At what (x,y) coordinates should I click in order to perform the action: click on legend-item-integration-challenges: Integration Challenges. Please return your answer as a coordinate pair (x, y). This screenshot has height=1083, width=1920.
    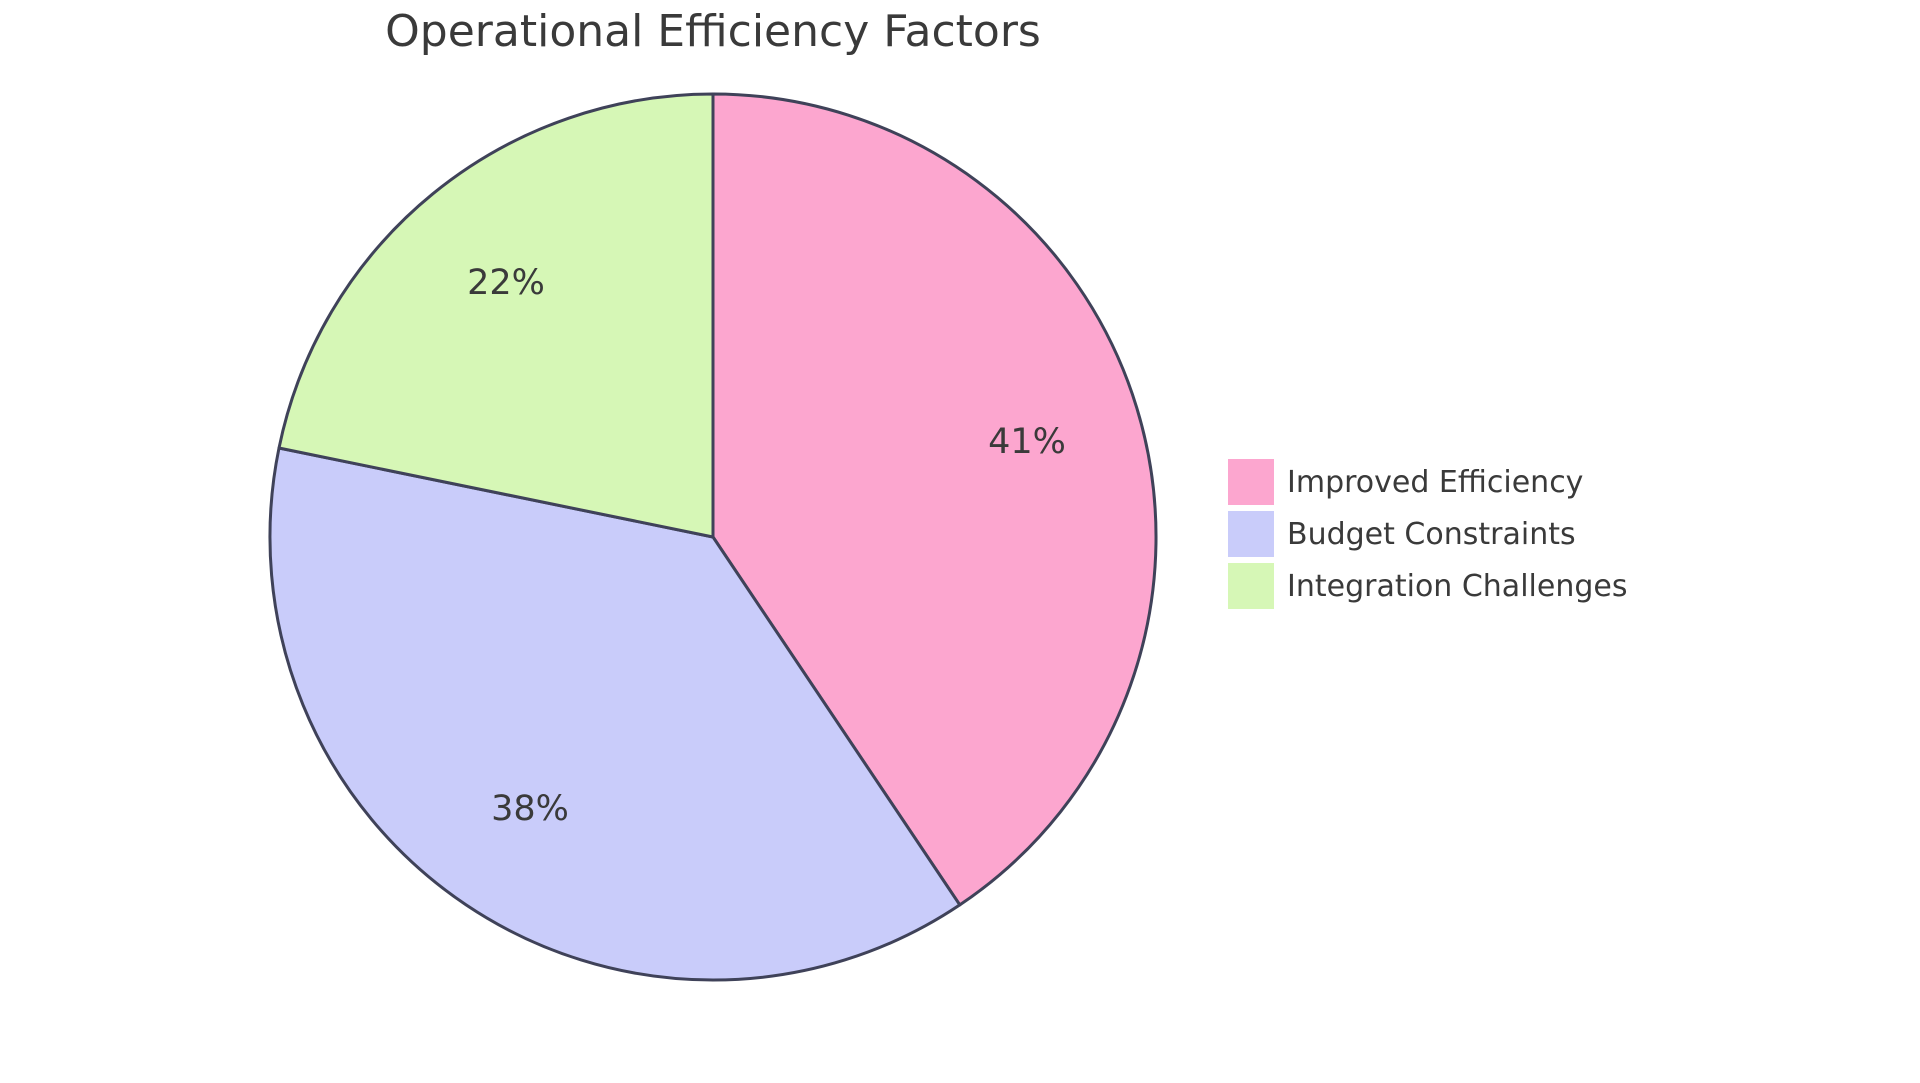
    Looking at the image, I should click on (1427, 586).